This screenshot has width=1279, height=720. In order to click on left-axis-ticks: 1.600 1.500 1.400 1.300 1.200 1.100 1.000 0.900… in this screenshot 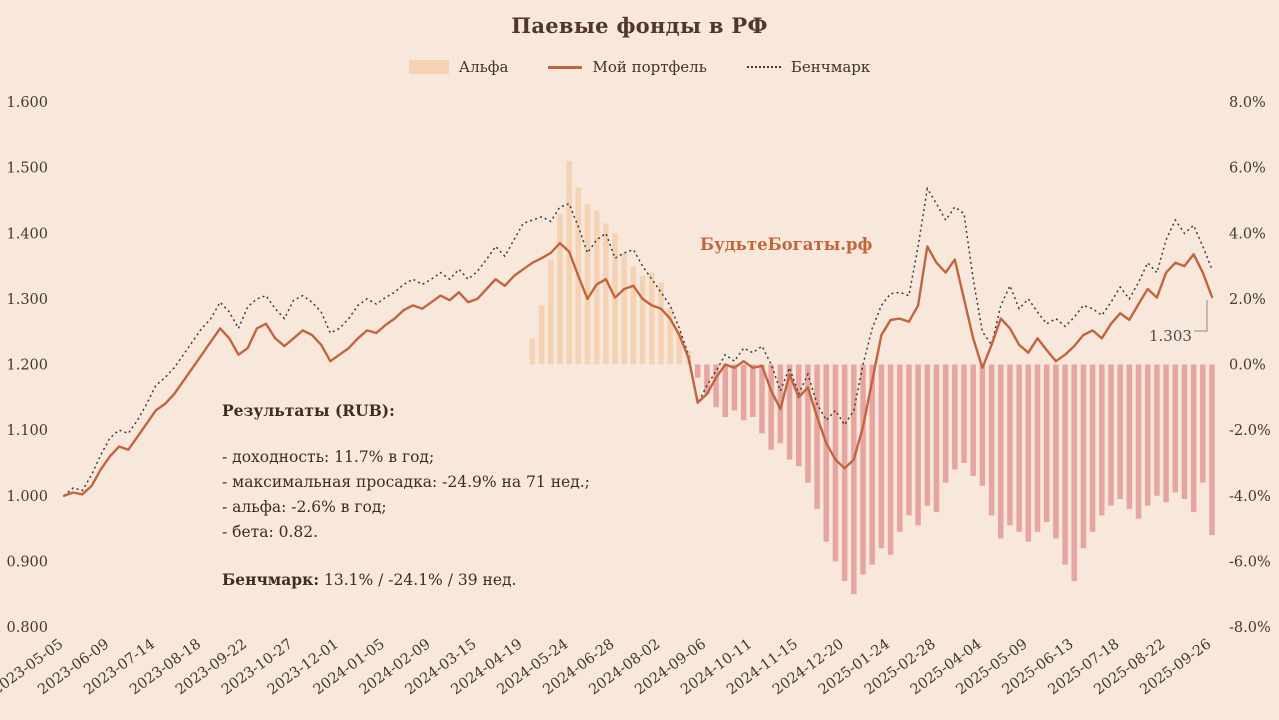, I will do `click(27, 365)`.